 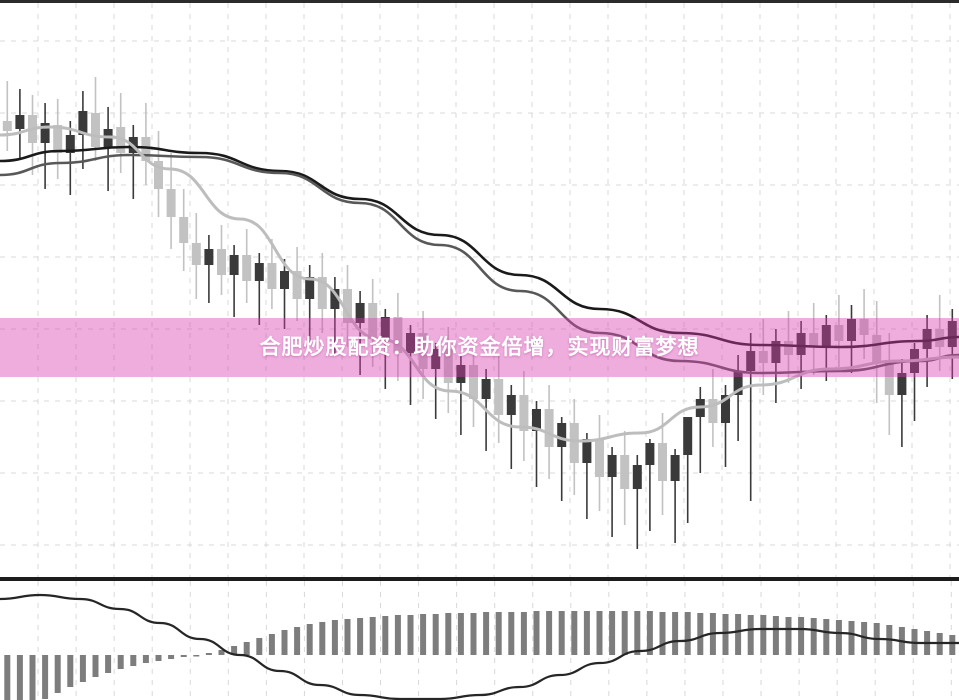 What do you see at coordinates (479, 579) in the screenshot?
I see `panel-divider` at bounding box center [479, 579].